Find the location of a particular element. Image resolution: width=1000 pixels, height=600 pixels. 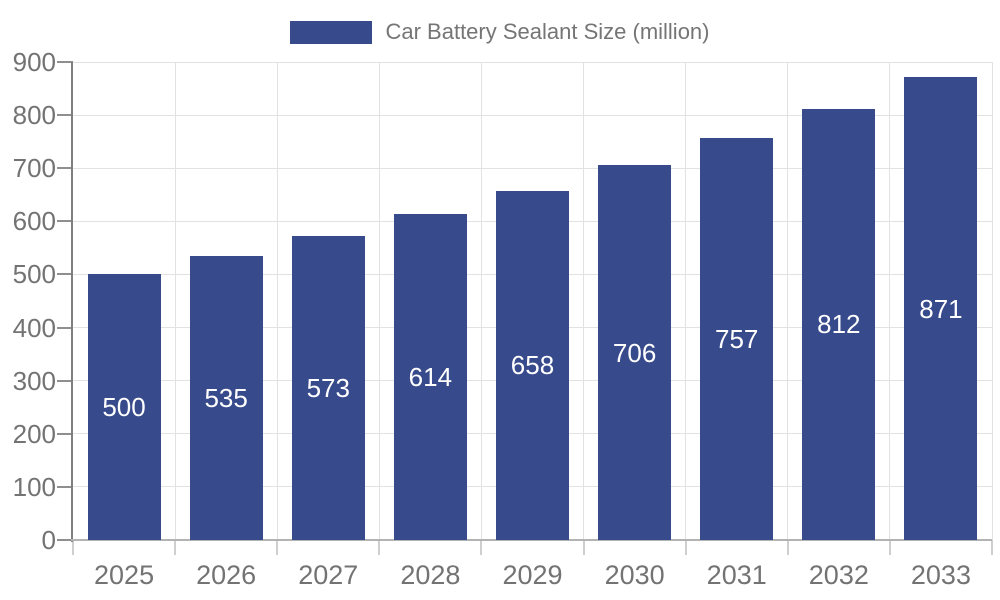

bar-2025 is located at coordinates (124, 407).